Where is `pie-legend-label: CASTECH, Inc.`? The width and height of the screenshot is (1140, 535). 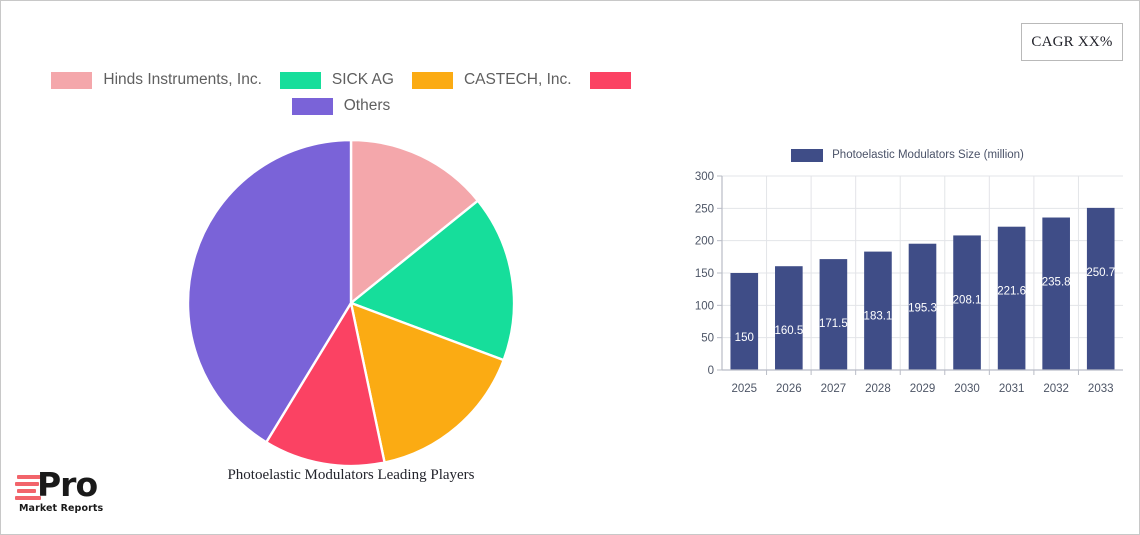
pie-legend-label: CASTECH, Inc. is located at coordinates (517, 79).